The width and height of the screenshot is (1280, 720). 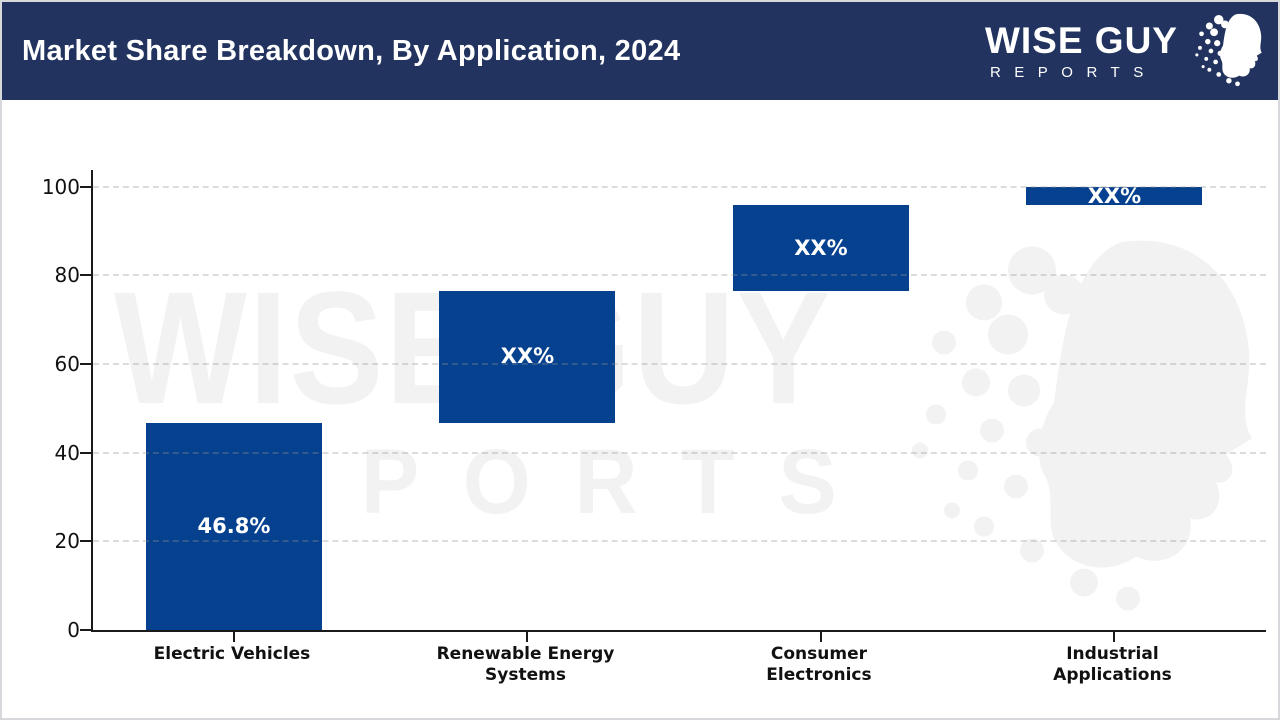 I want to click on x-category-label: Electric Vehicles, so click(x=232, y=654).